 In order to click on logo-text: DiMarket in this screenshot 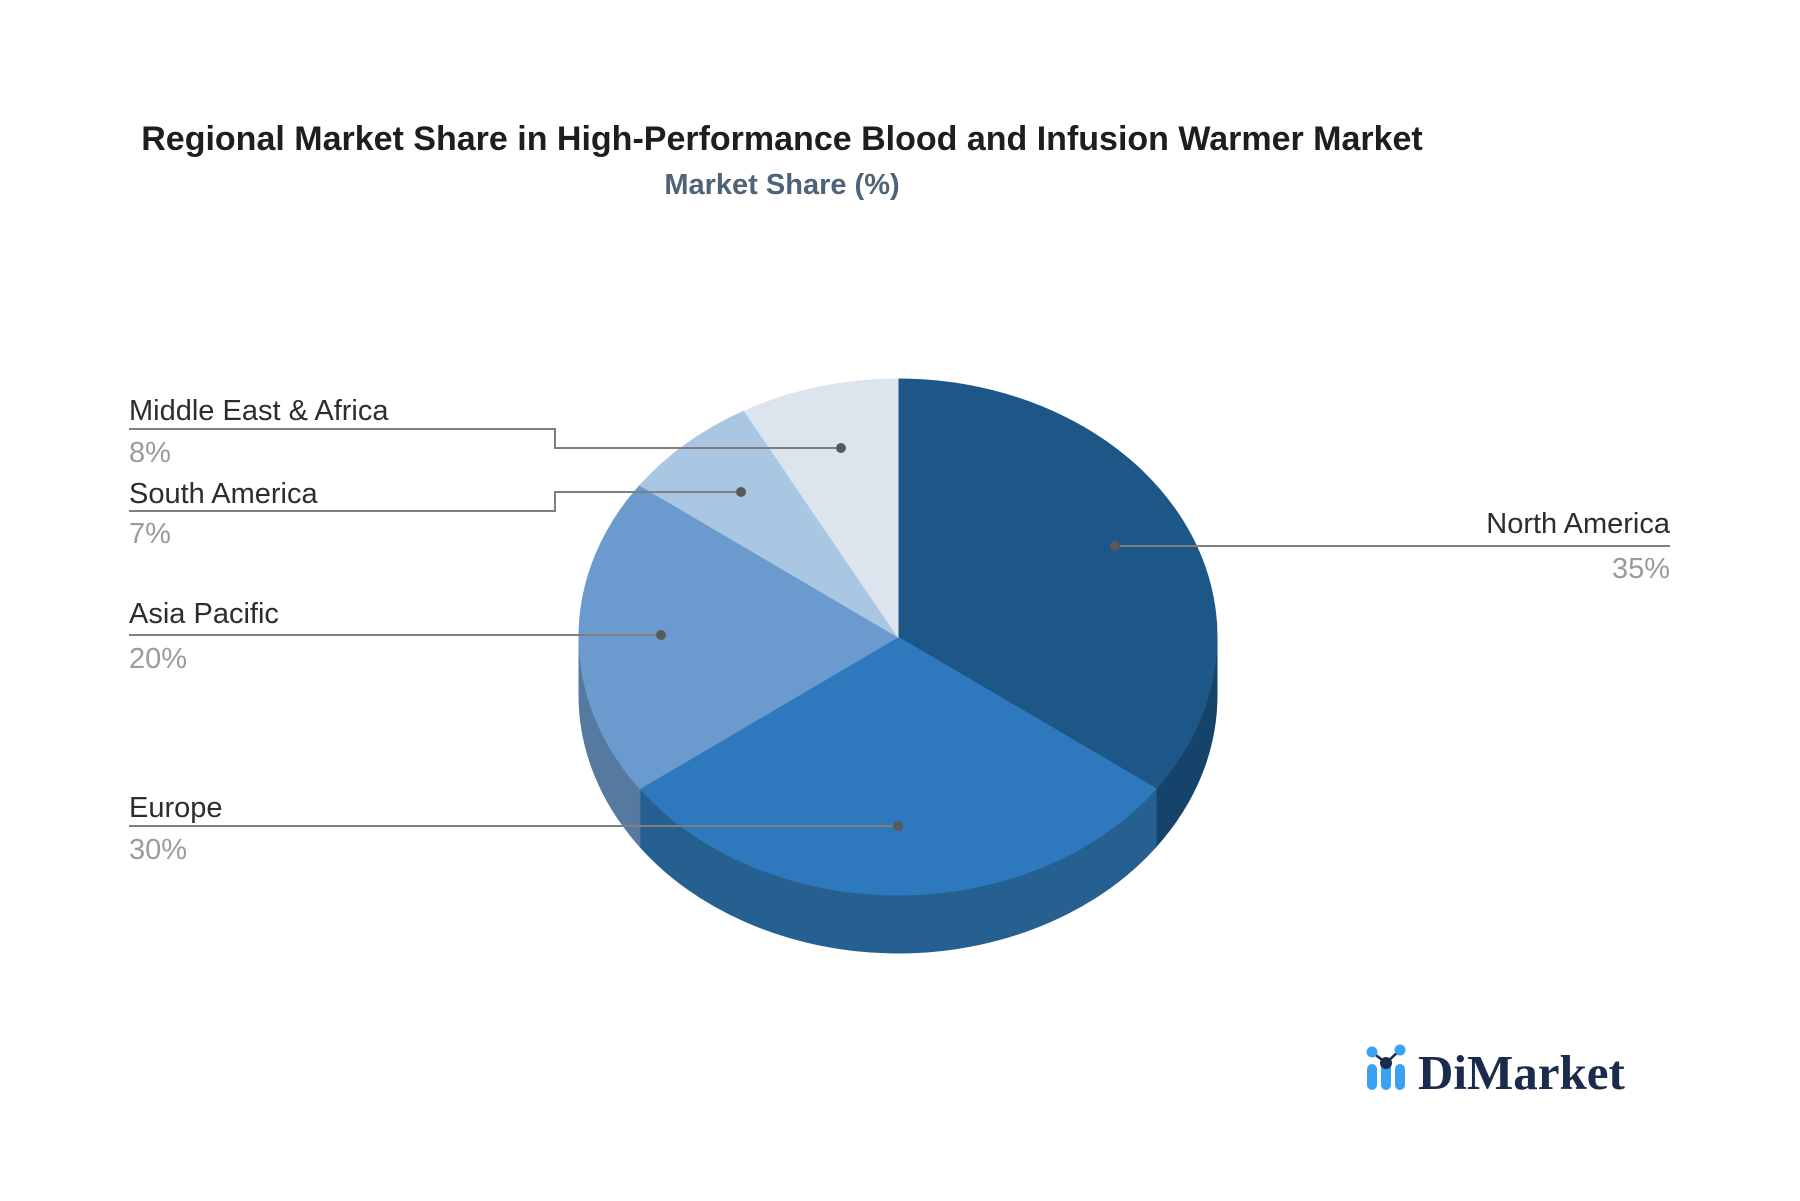, I will do `click(1521, 1072)`.